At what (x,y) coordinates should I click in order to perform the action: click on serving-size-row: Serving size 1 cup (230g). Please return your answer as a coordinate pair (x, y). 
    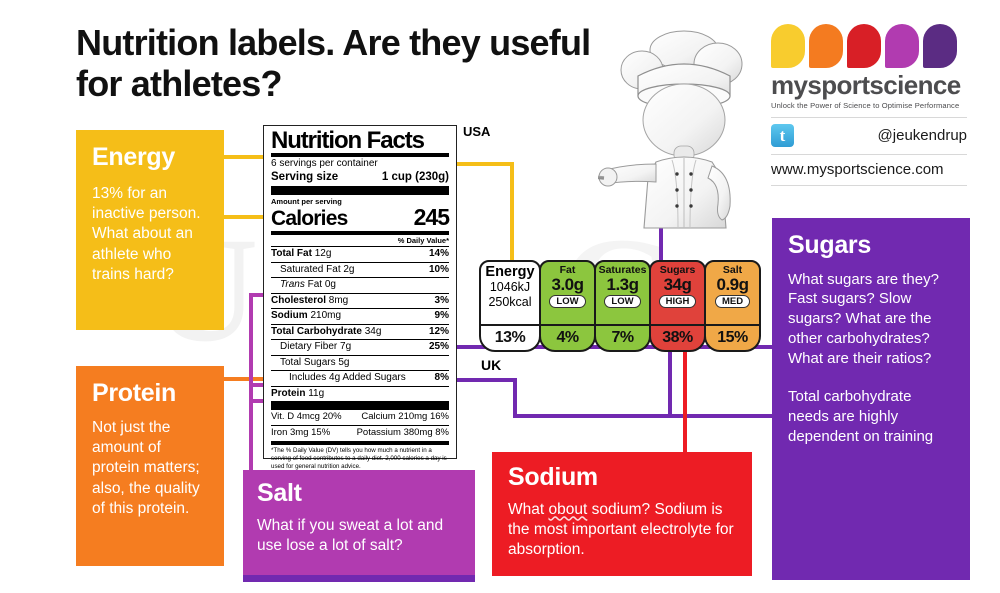
    Looking at the image, I should click on (360, 177).